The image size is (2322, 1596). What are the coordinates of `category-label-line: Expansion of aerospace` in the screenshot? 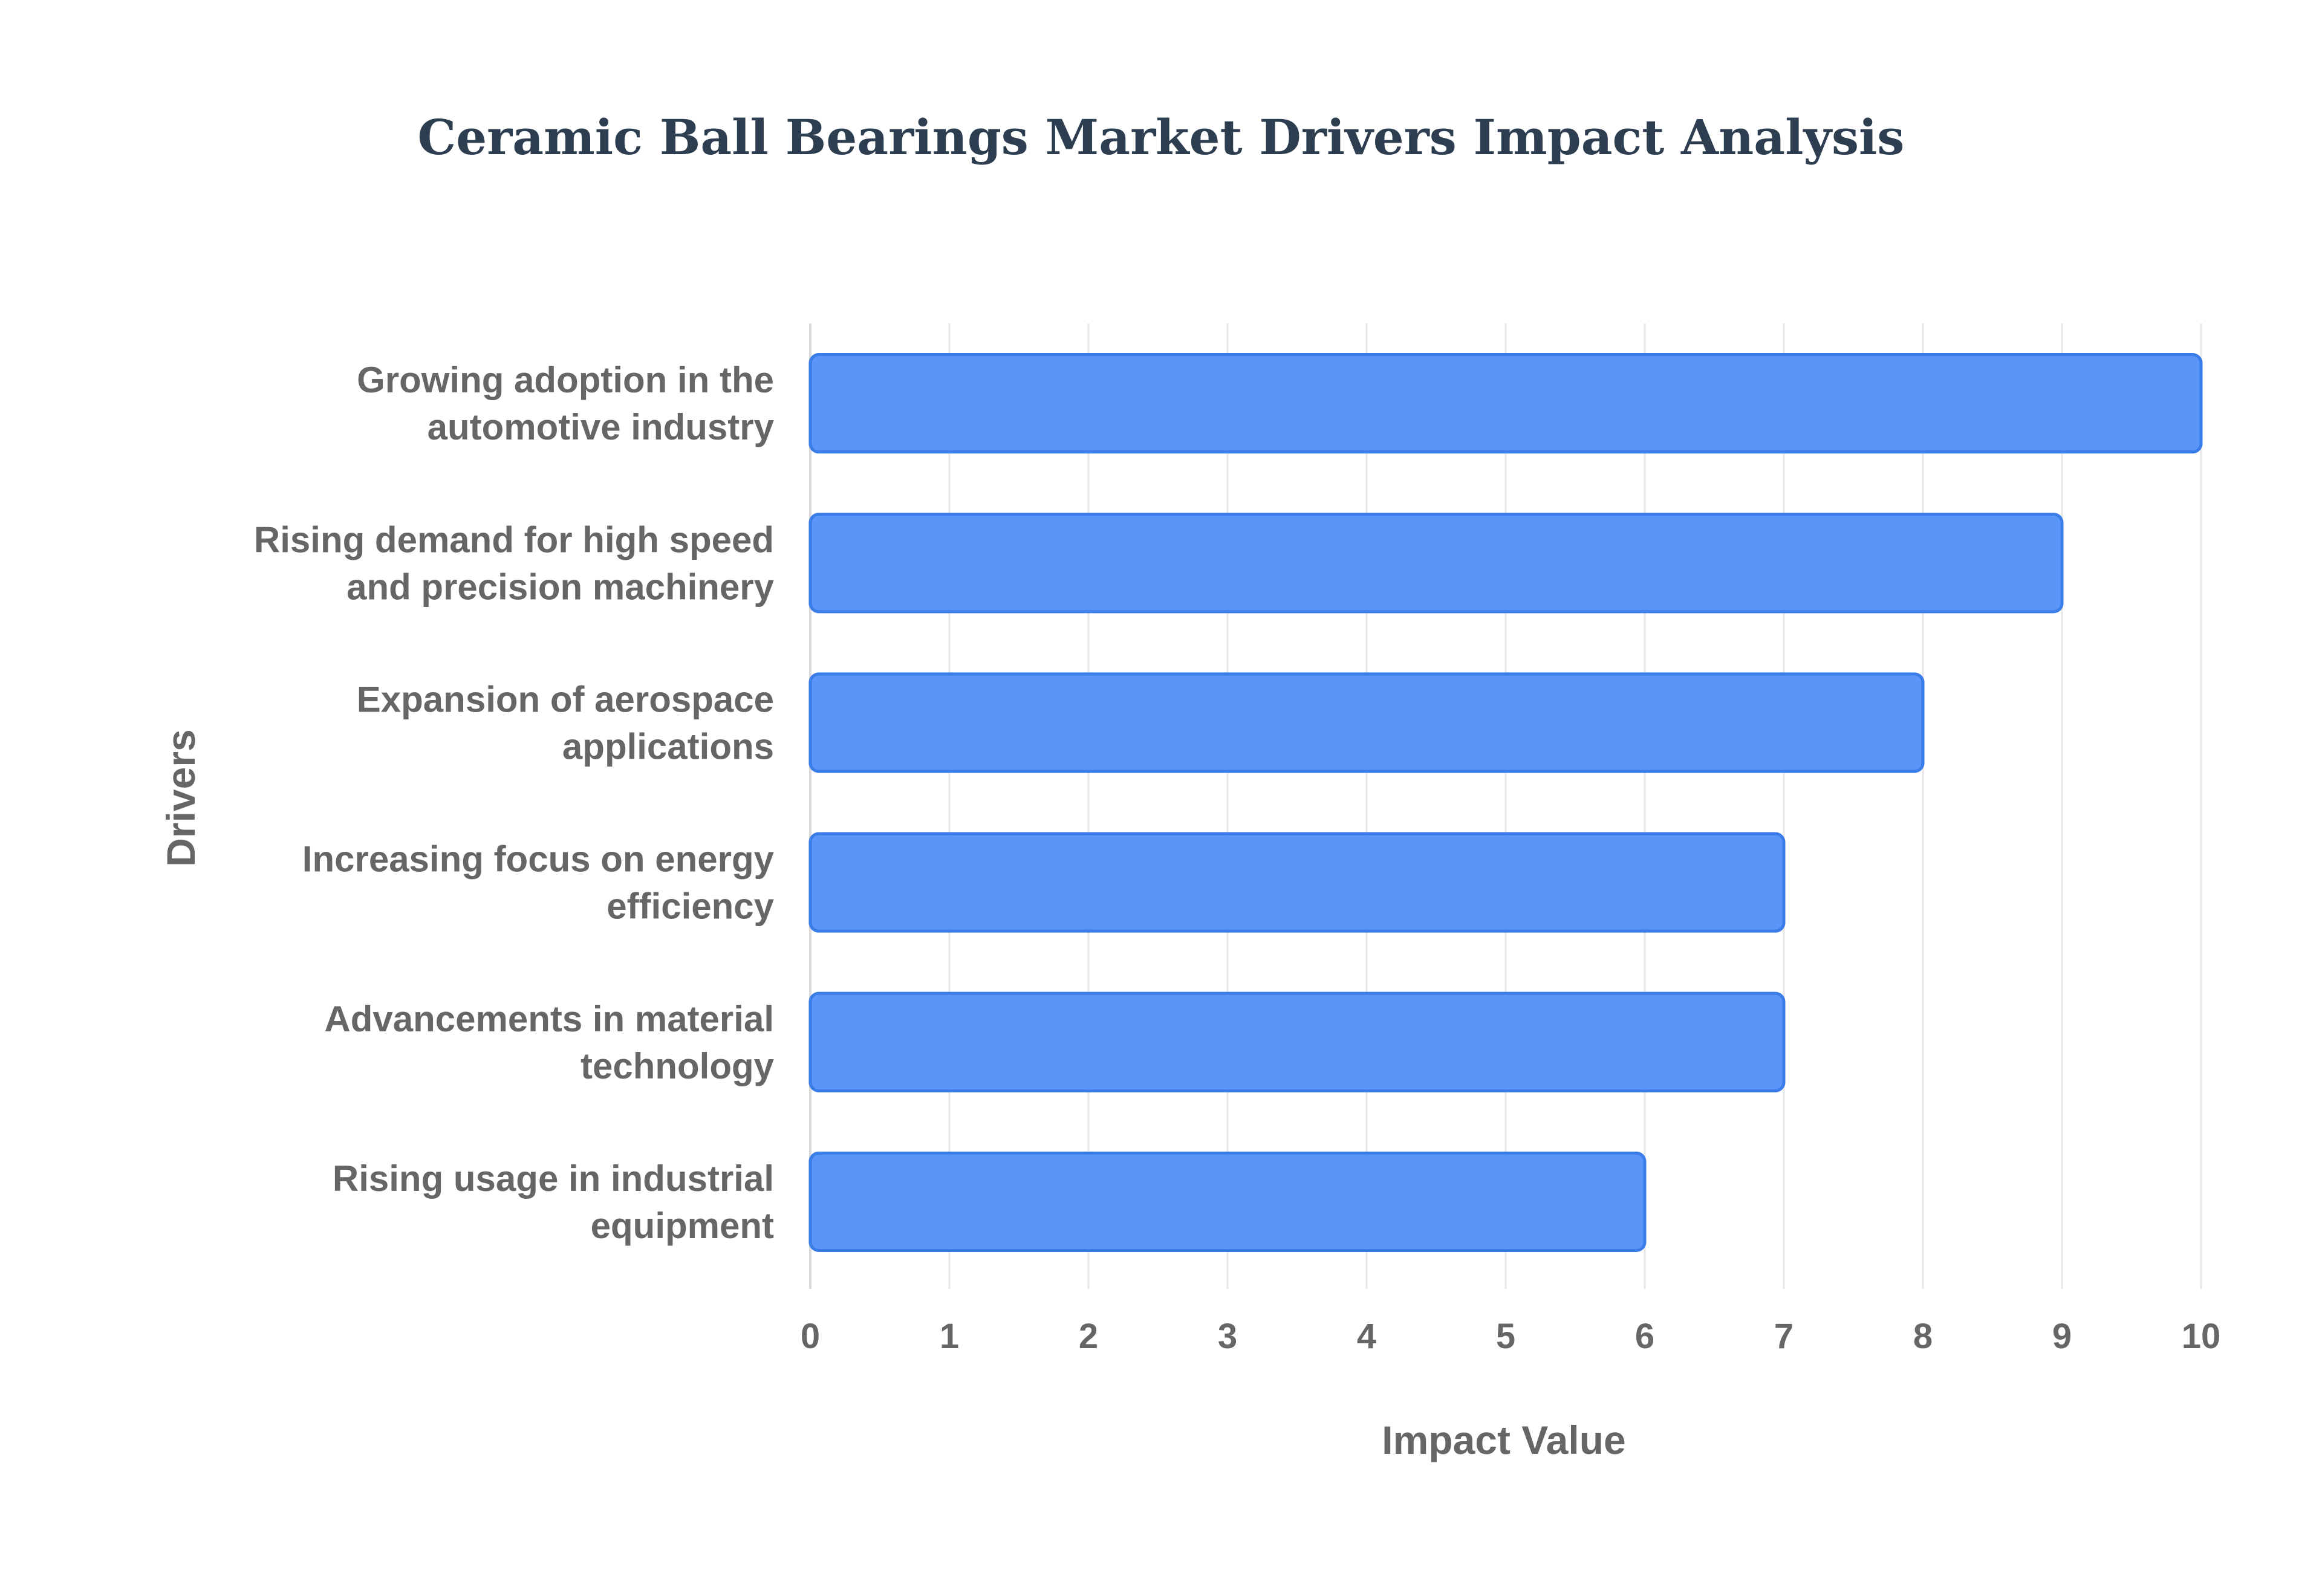 It's located at (565, 699).